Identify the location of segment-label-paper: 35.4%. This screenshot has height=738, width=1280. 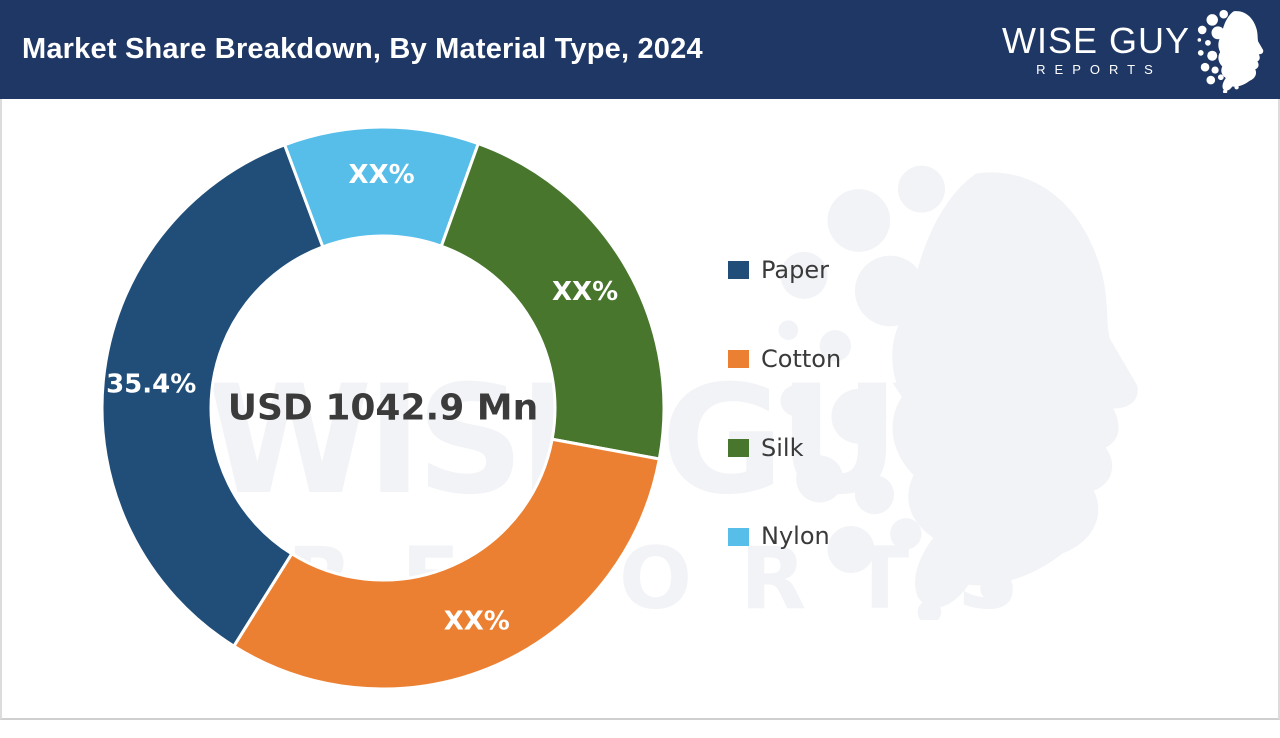
(151, 385).